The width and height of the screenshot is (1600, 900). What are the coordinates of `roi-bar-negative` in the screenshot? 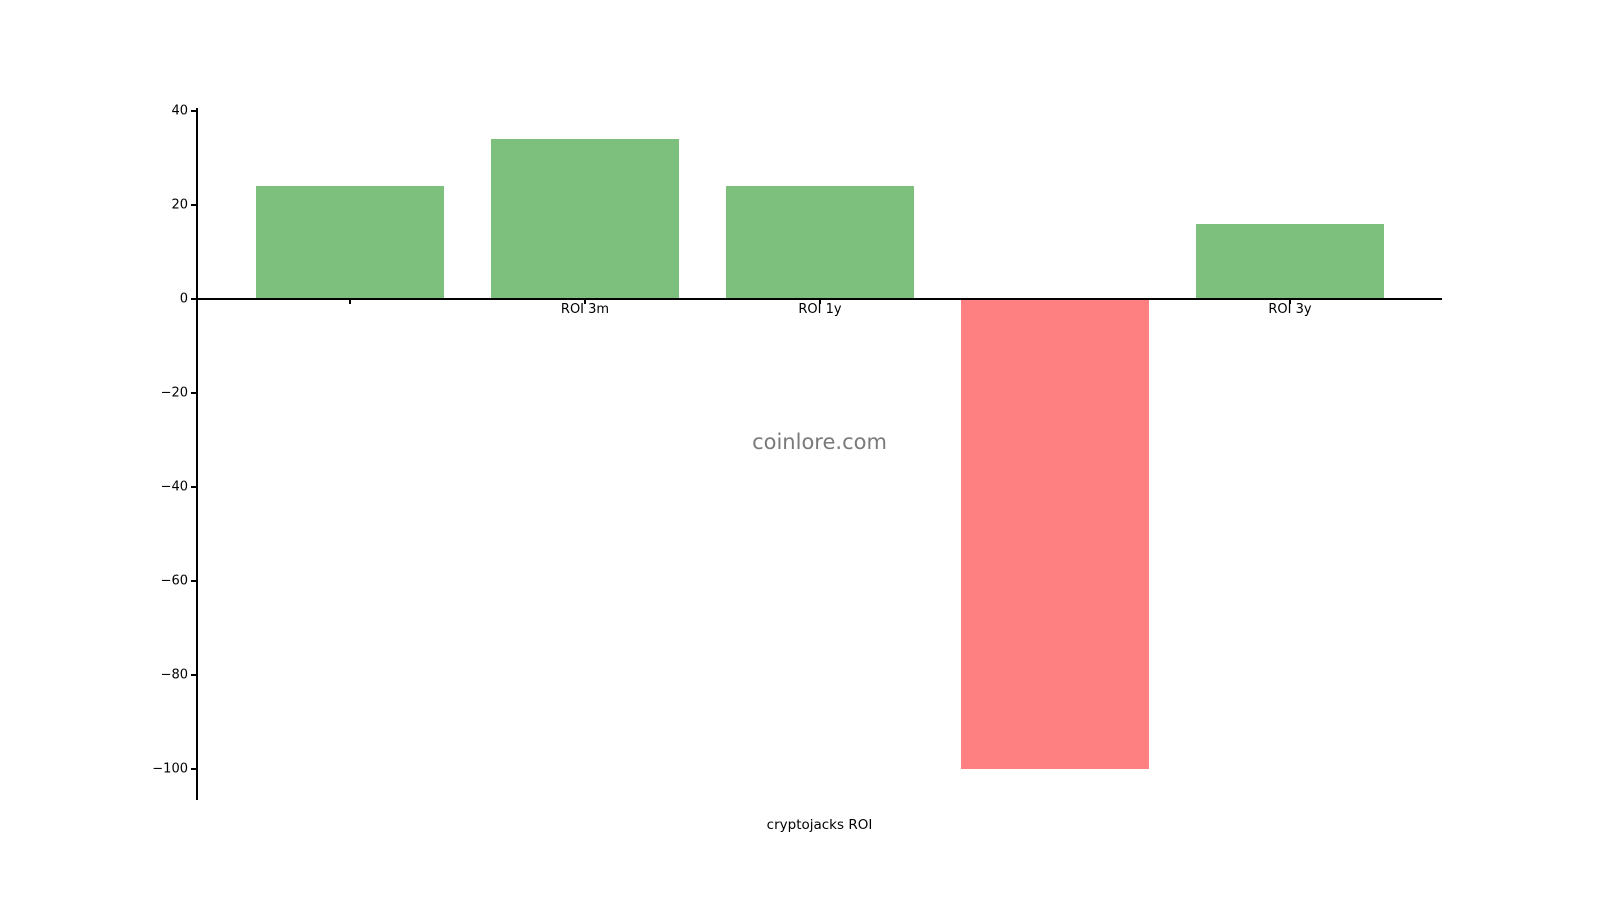 It's located at (1055, 534).